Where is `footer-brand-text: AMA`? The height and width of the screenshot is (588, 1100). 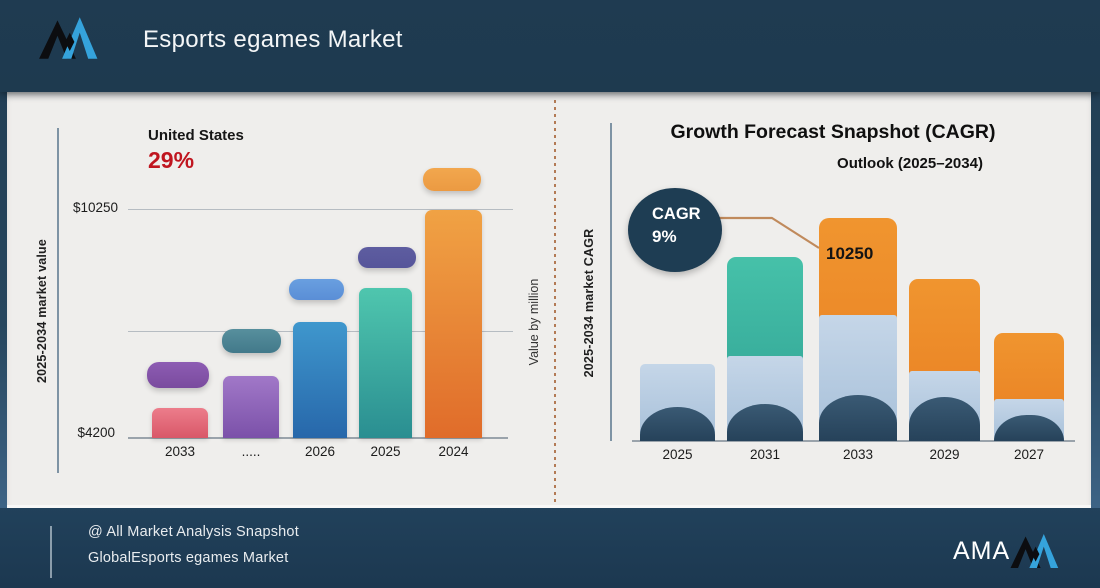
footer-brand-text: AMA is located at coordinates (982, 551).